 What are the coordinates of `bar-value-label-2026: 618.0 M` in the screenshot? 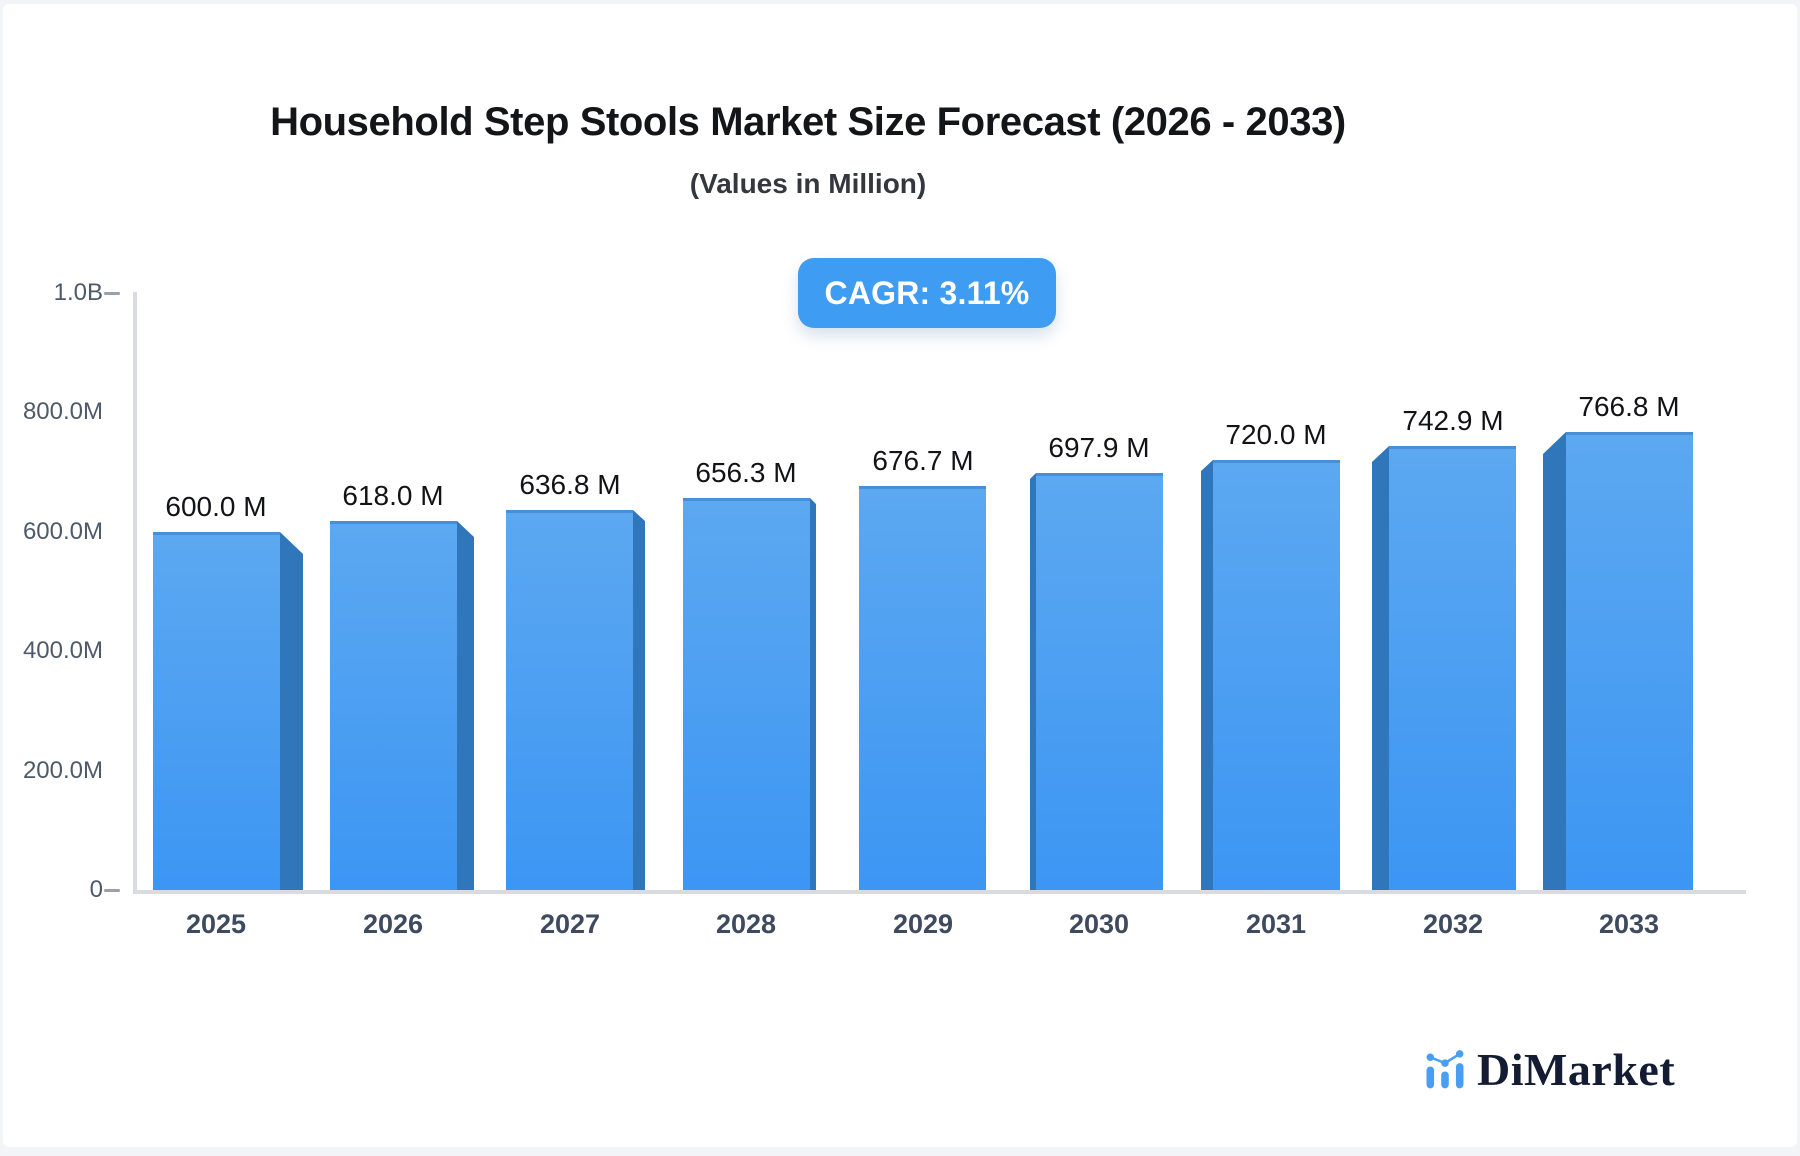 It's located at (393, 495).